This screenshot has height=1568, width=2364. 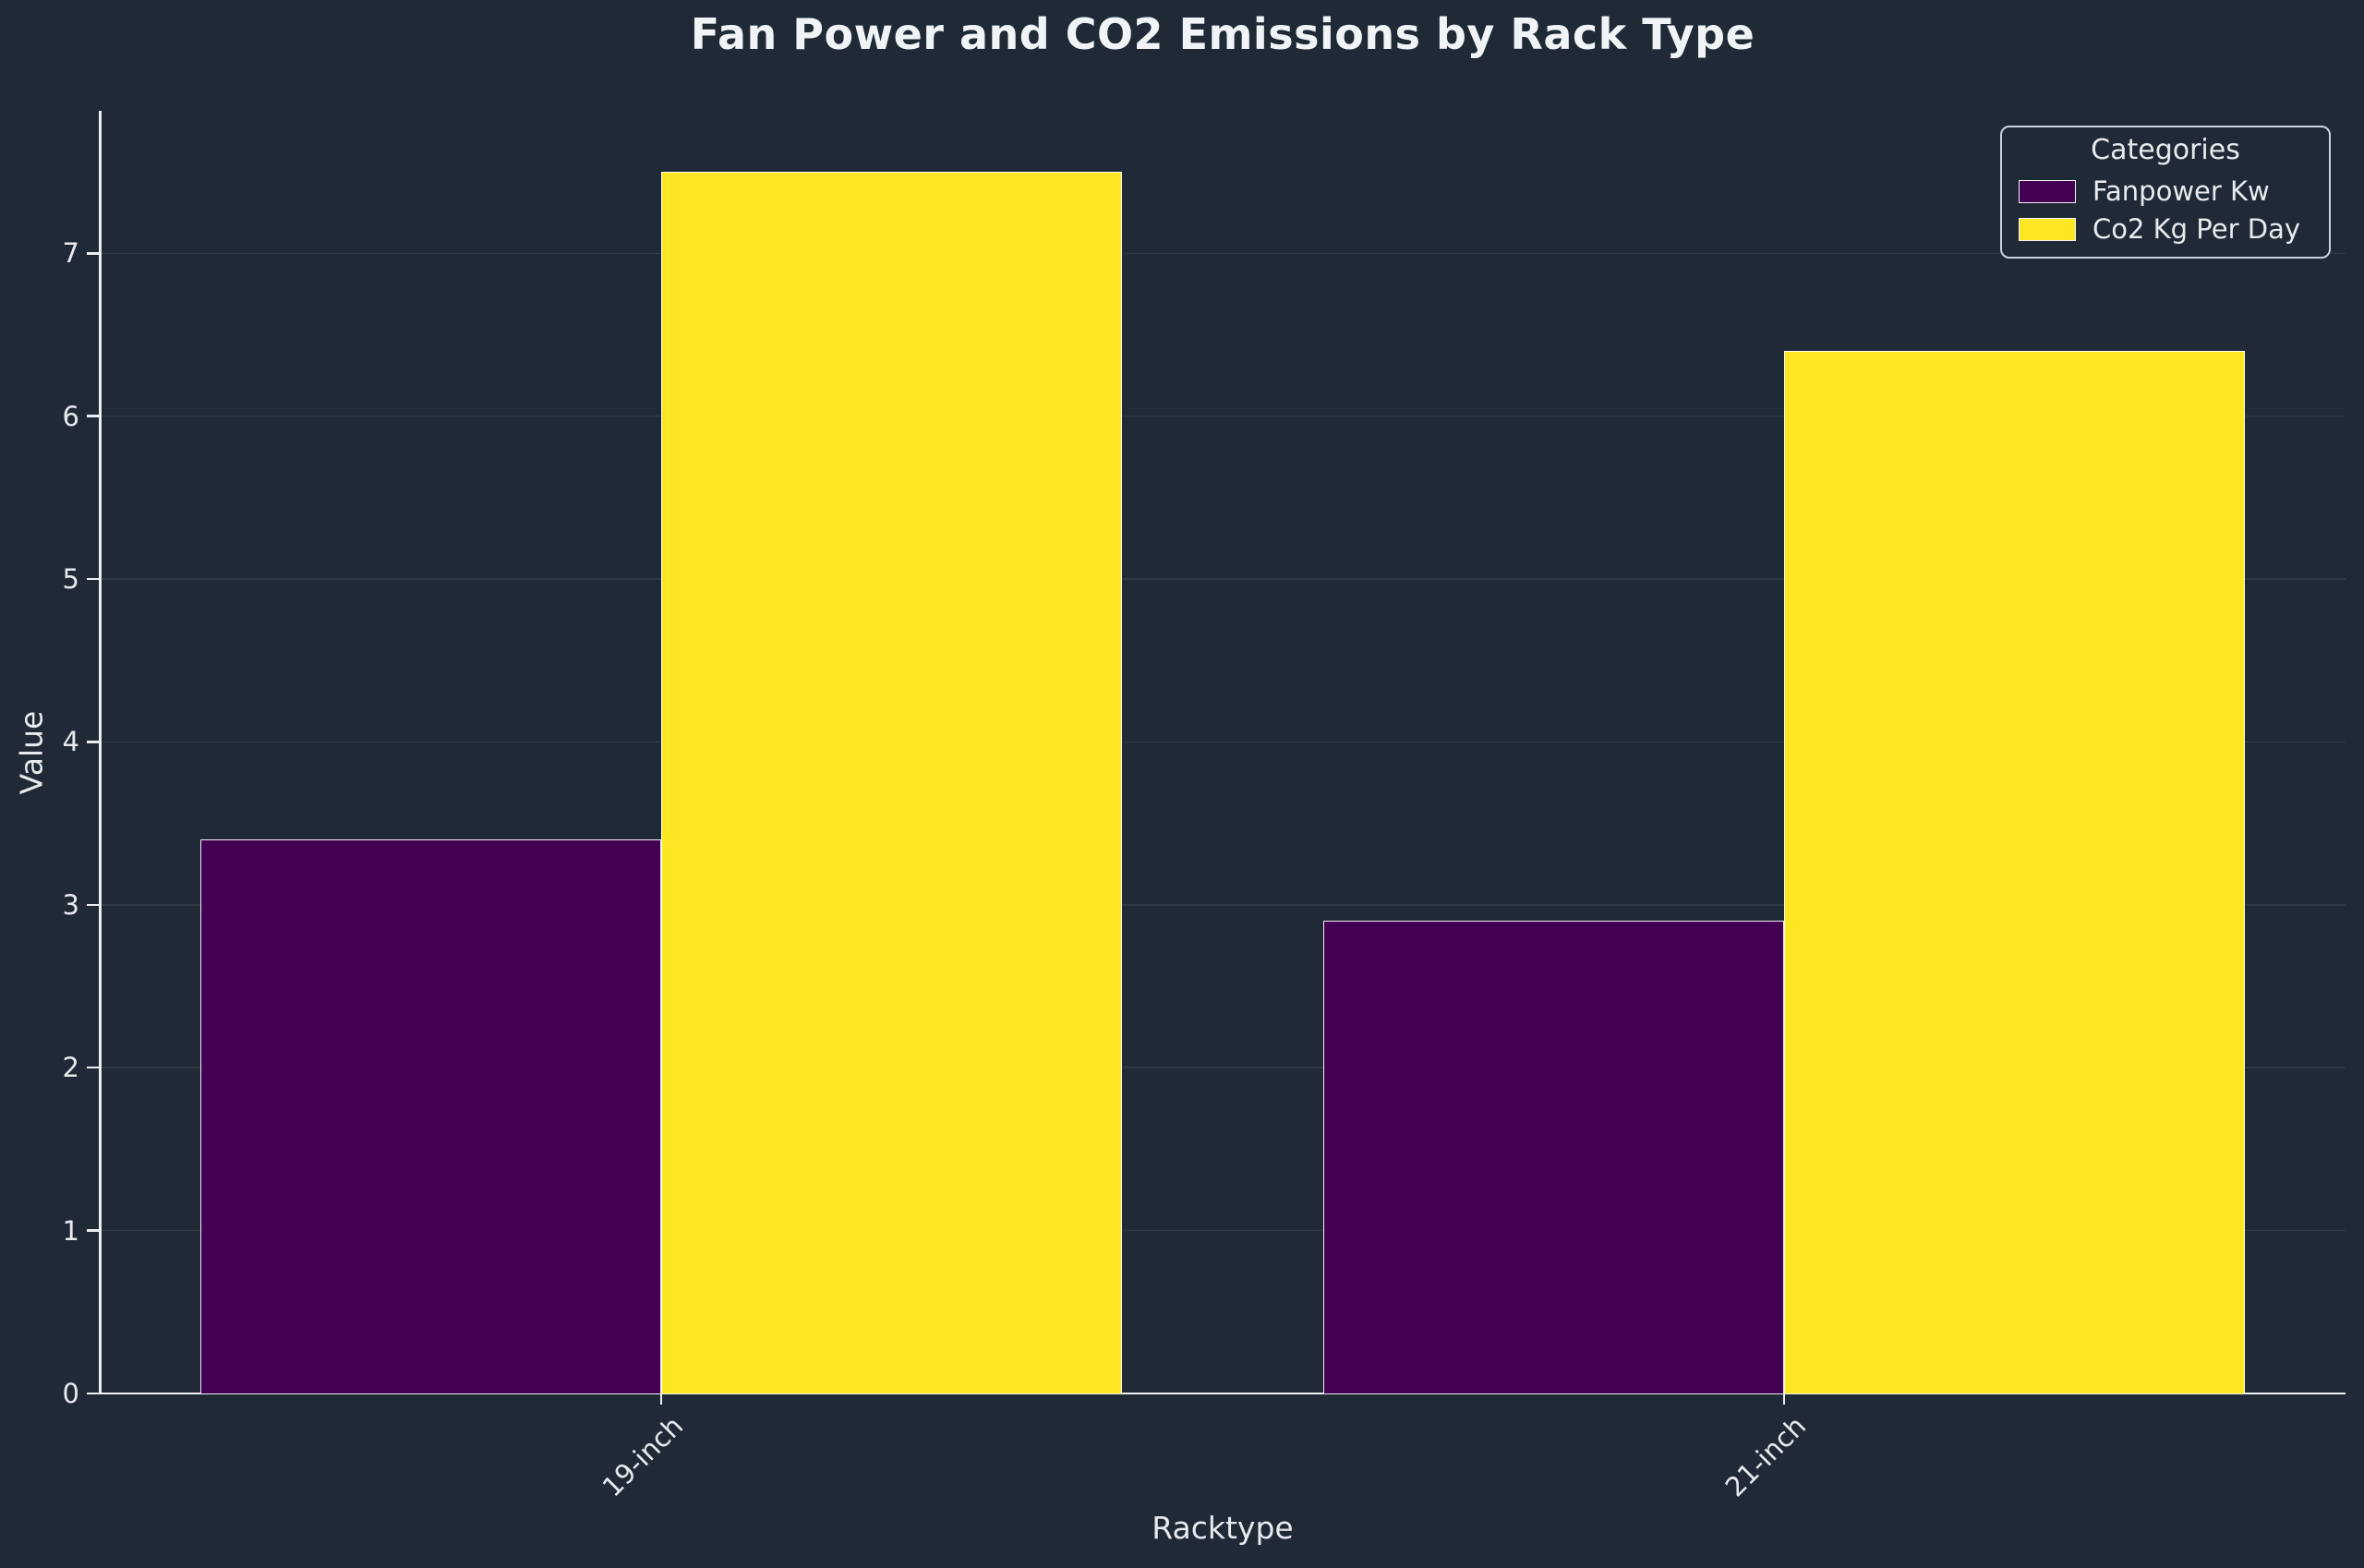 What do you see at coordinates (70, 254) in the screenshot?
I see `y-tick-label-7: 7` at bounding box center [70, 254].